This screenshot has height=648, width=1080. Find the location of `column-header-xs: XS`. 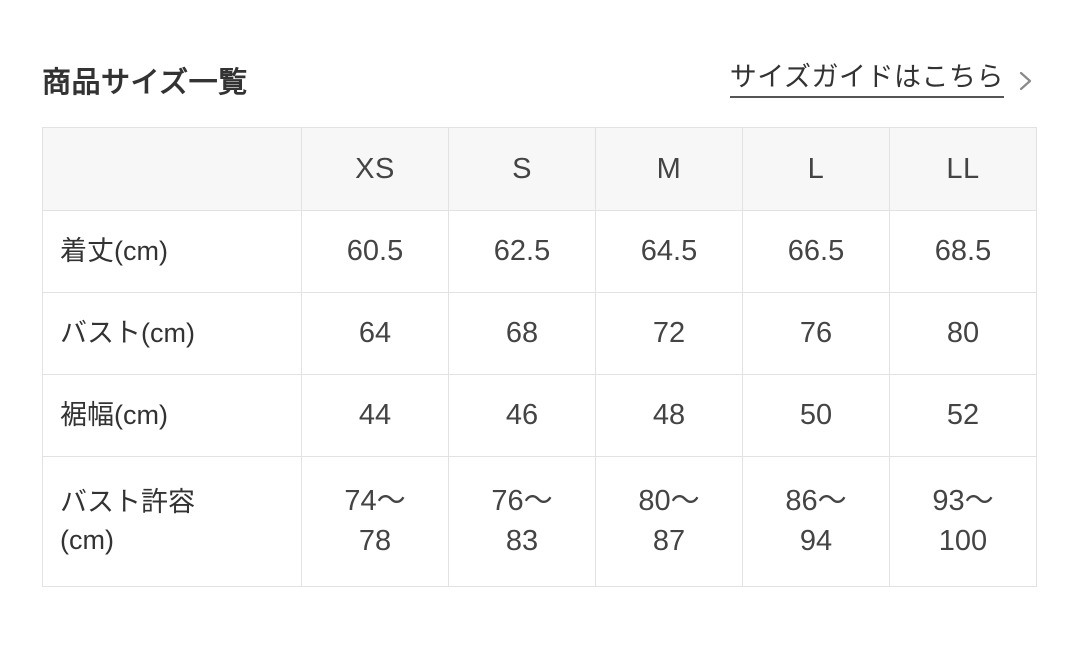

column-header-xs: XS is located at coordinates (375, 169).